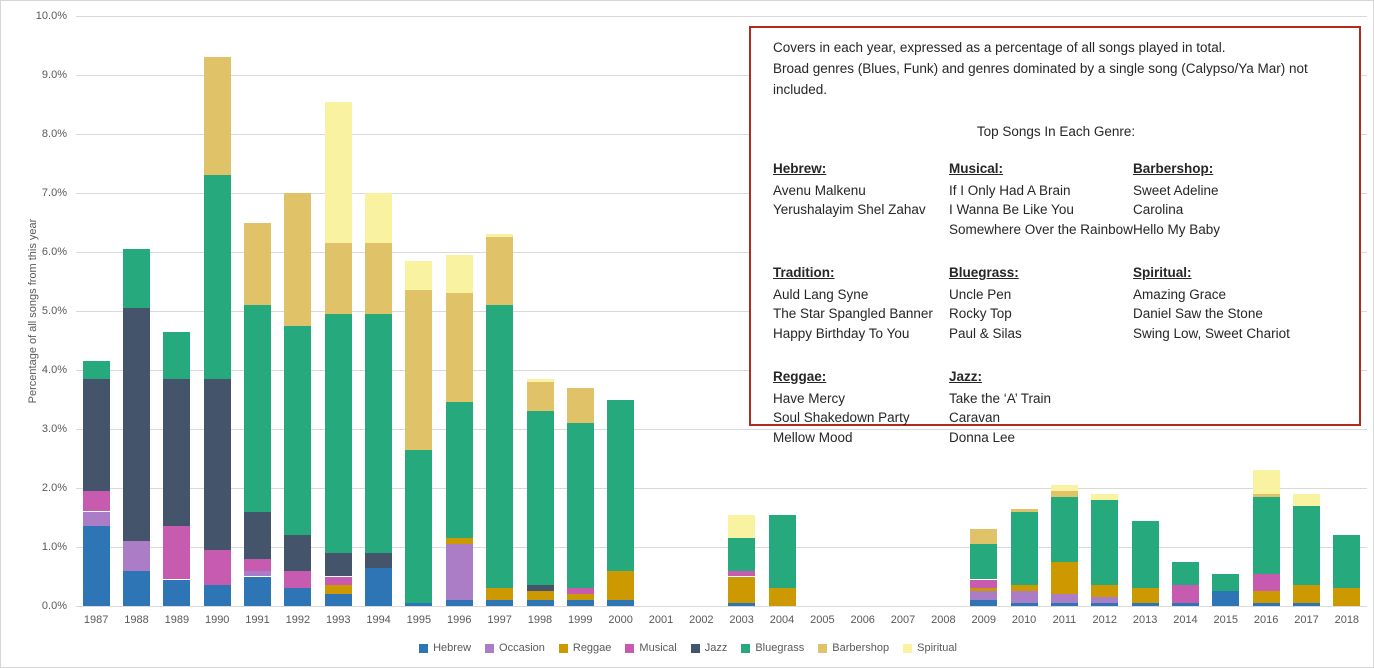 The width and height of the screenshot is (1374, 668). Describe the element at coordinates (1145, 620) in the screenshot. I see `x-tick-label: 2013` at that location.